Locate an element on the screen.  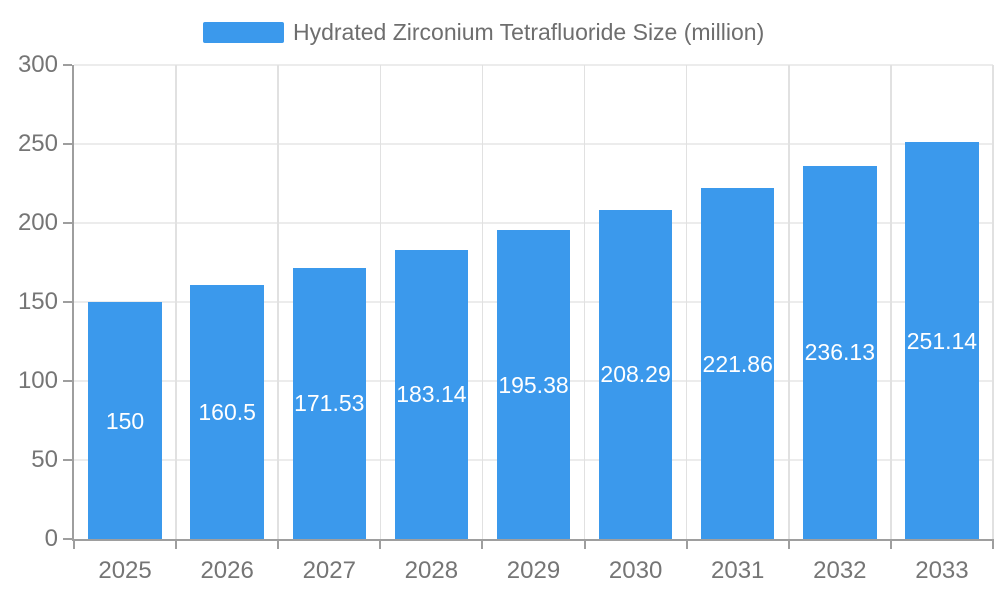
legend-swatch-icon is located at coordinates (243, 32).